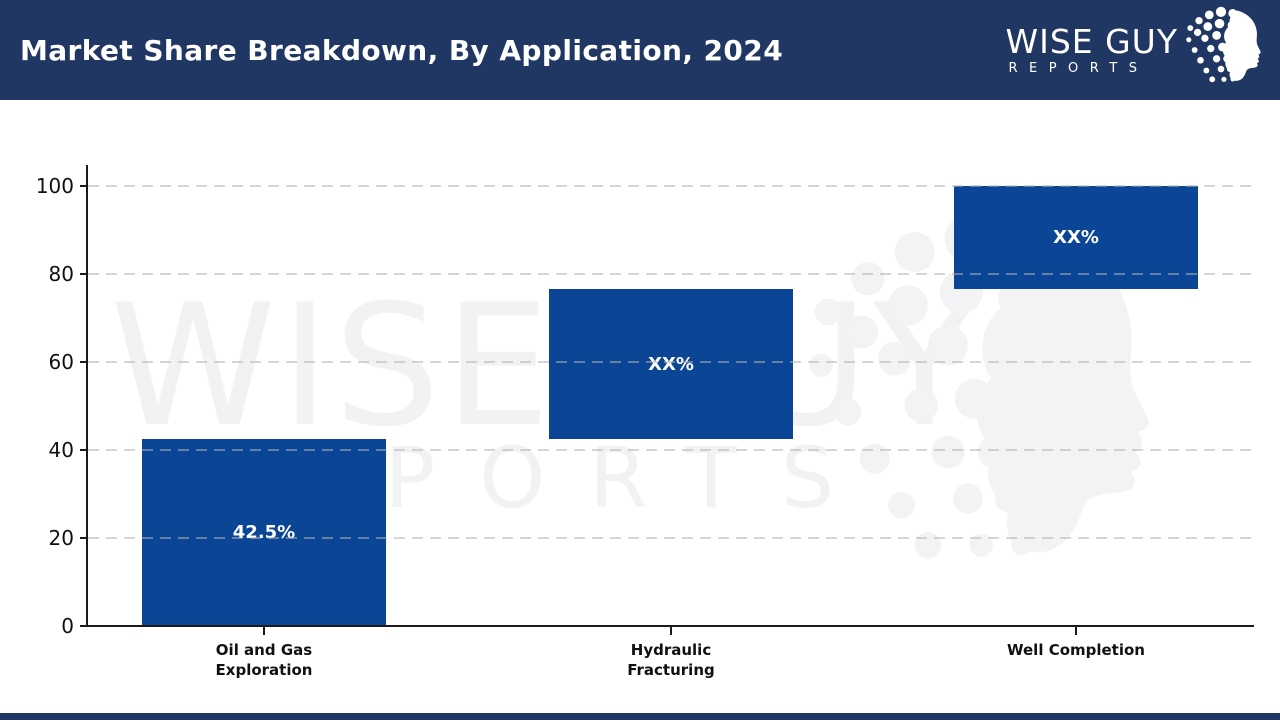  What do you see at coordinates (1076, 650) in the screenshot?
I see `x-axis-label-well-completion: Well Completion` at bounding box center [1076, 650].